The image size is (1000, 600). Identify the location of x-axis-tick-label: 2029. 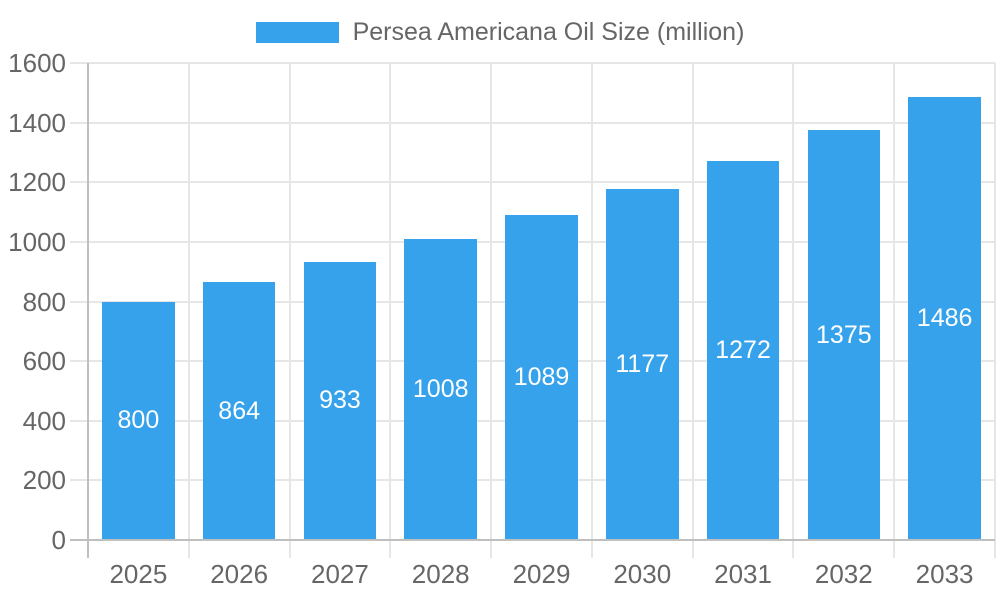
(541, 574).